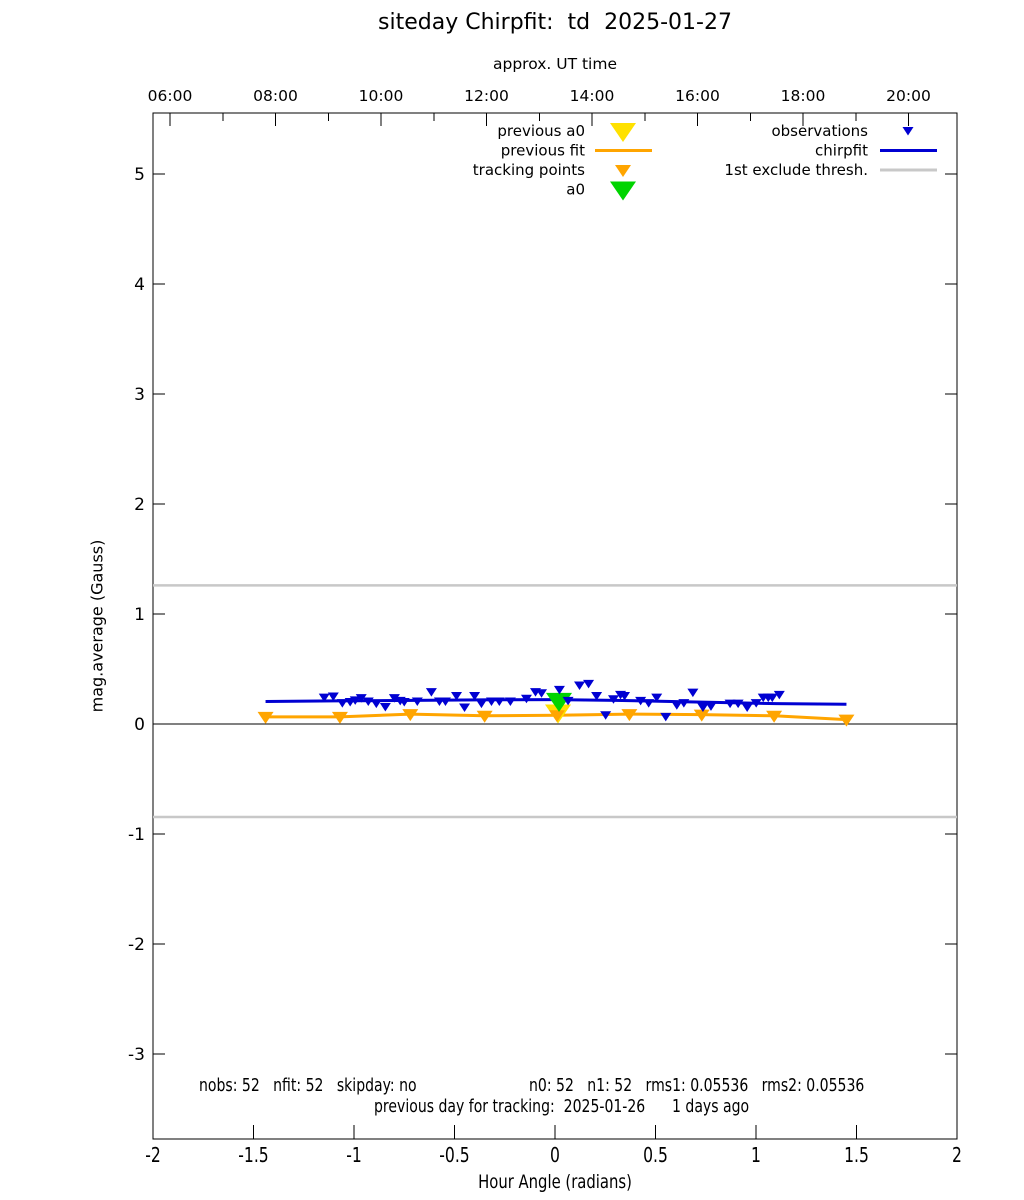  Describe the element at coordinates (623, 191) in the screenshot. I see `legend-marker-a0` at that location.